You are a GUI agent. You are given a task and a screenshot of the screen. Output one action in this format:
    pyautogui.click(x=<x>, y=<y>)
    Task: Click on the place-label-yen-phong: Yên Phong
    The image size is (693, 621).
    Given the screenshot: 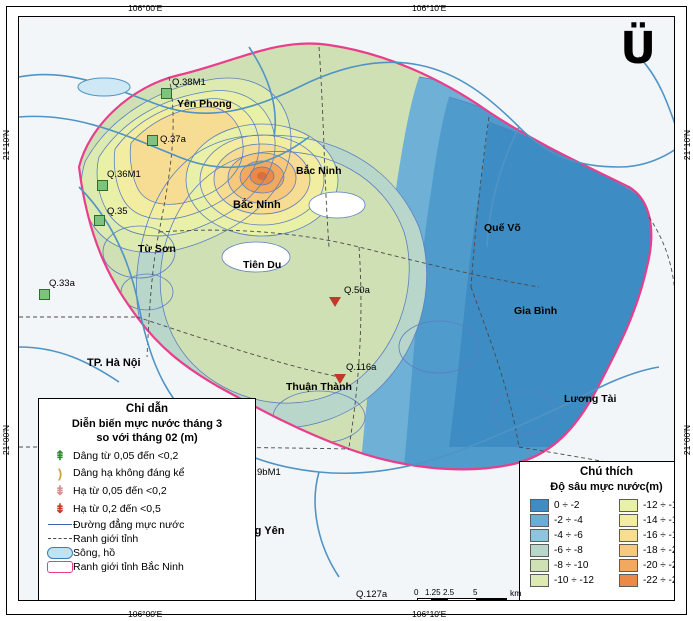 What is the action you would take?
    pyautogui.click(x=204, y=104)
    